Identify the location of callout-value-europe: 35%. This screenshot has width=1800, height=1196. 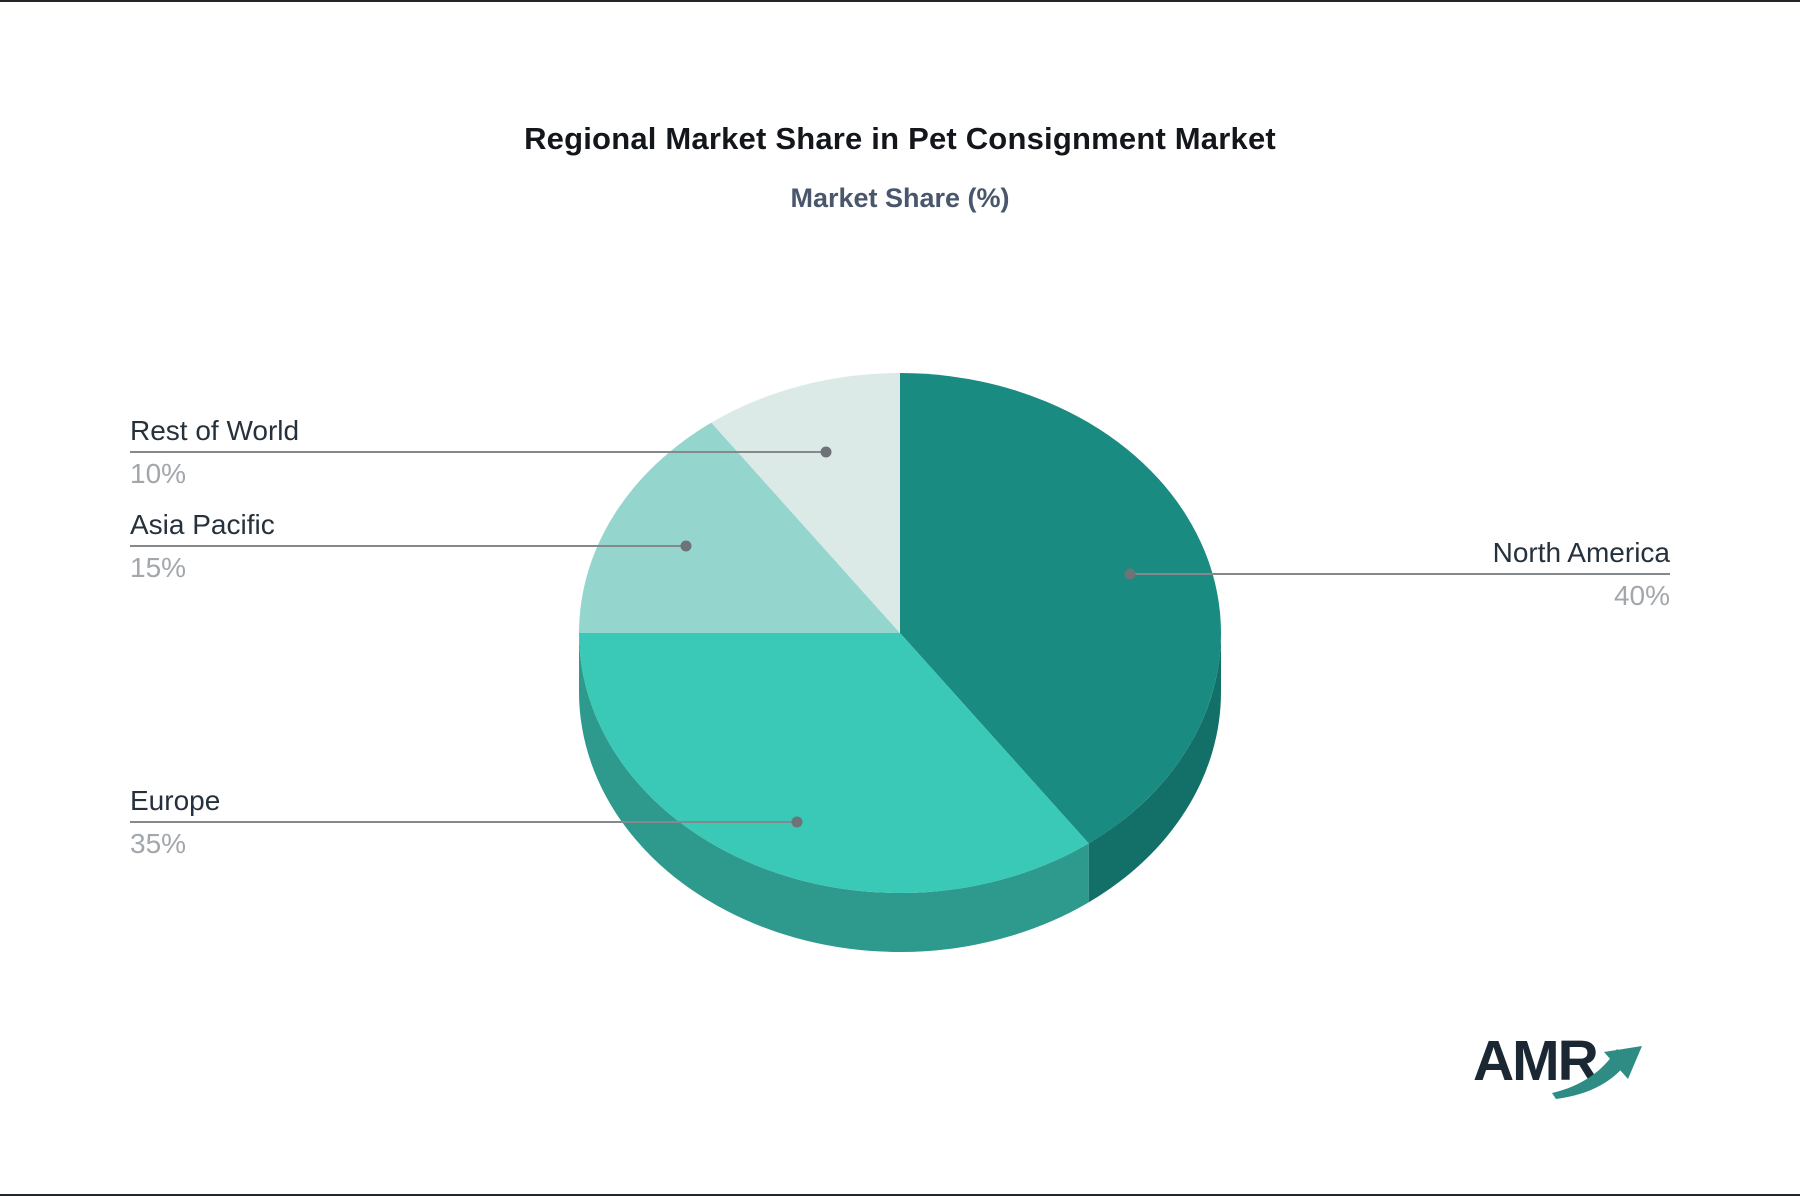
(158, 843).